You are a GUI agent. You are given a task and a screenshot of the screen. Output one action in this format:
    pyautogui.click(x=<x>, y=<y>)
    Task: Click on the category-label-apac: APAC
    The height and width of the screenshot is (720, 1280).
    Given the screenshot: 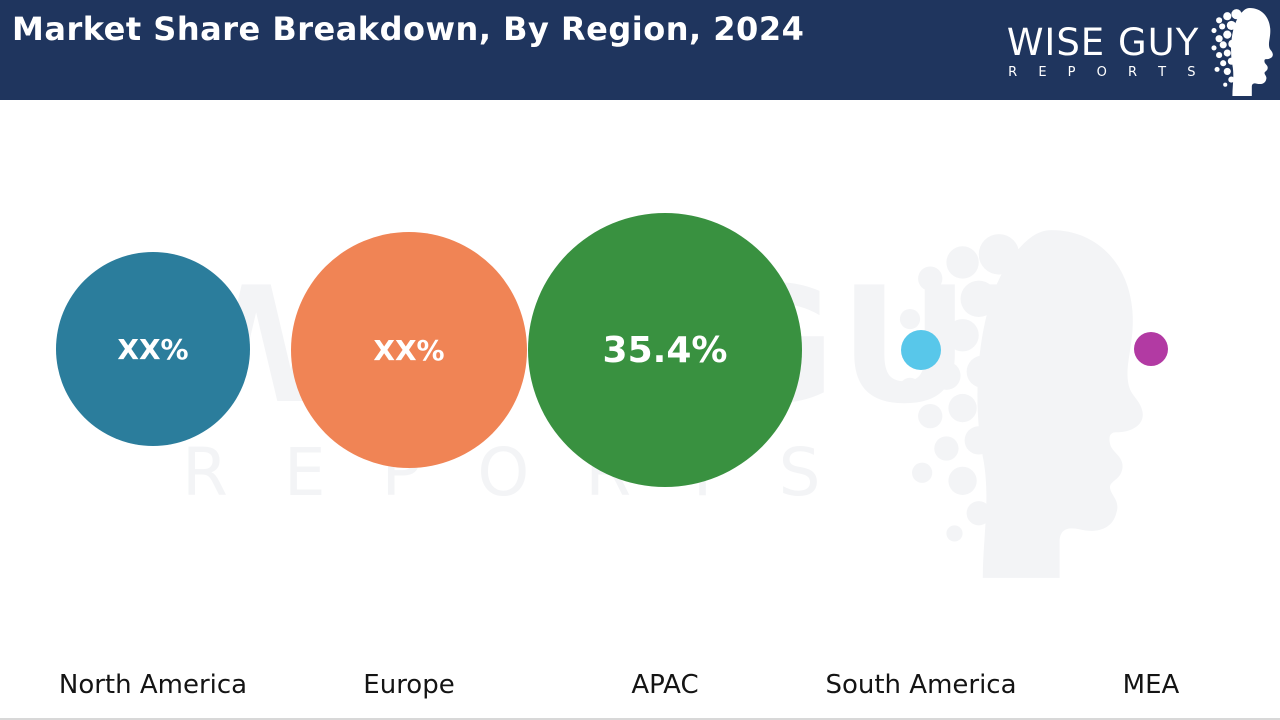 What is the action you would take?
    pyautogui.click(x=665, y=685)
    